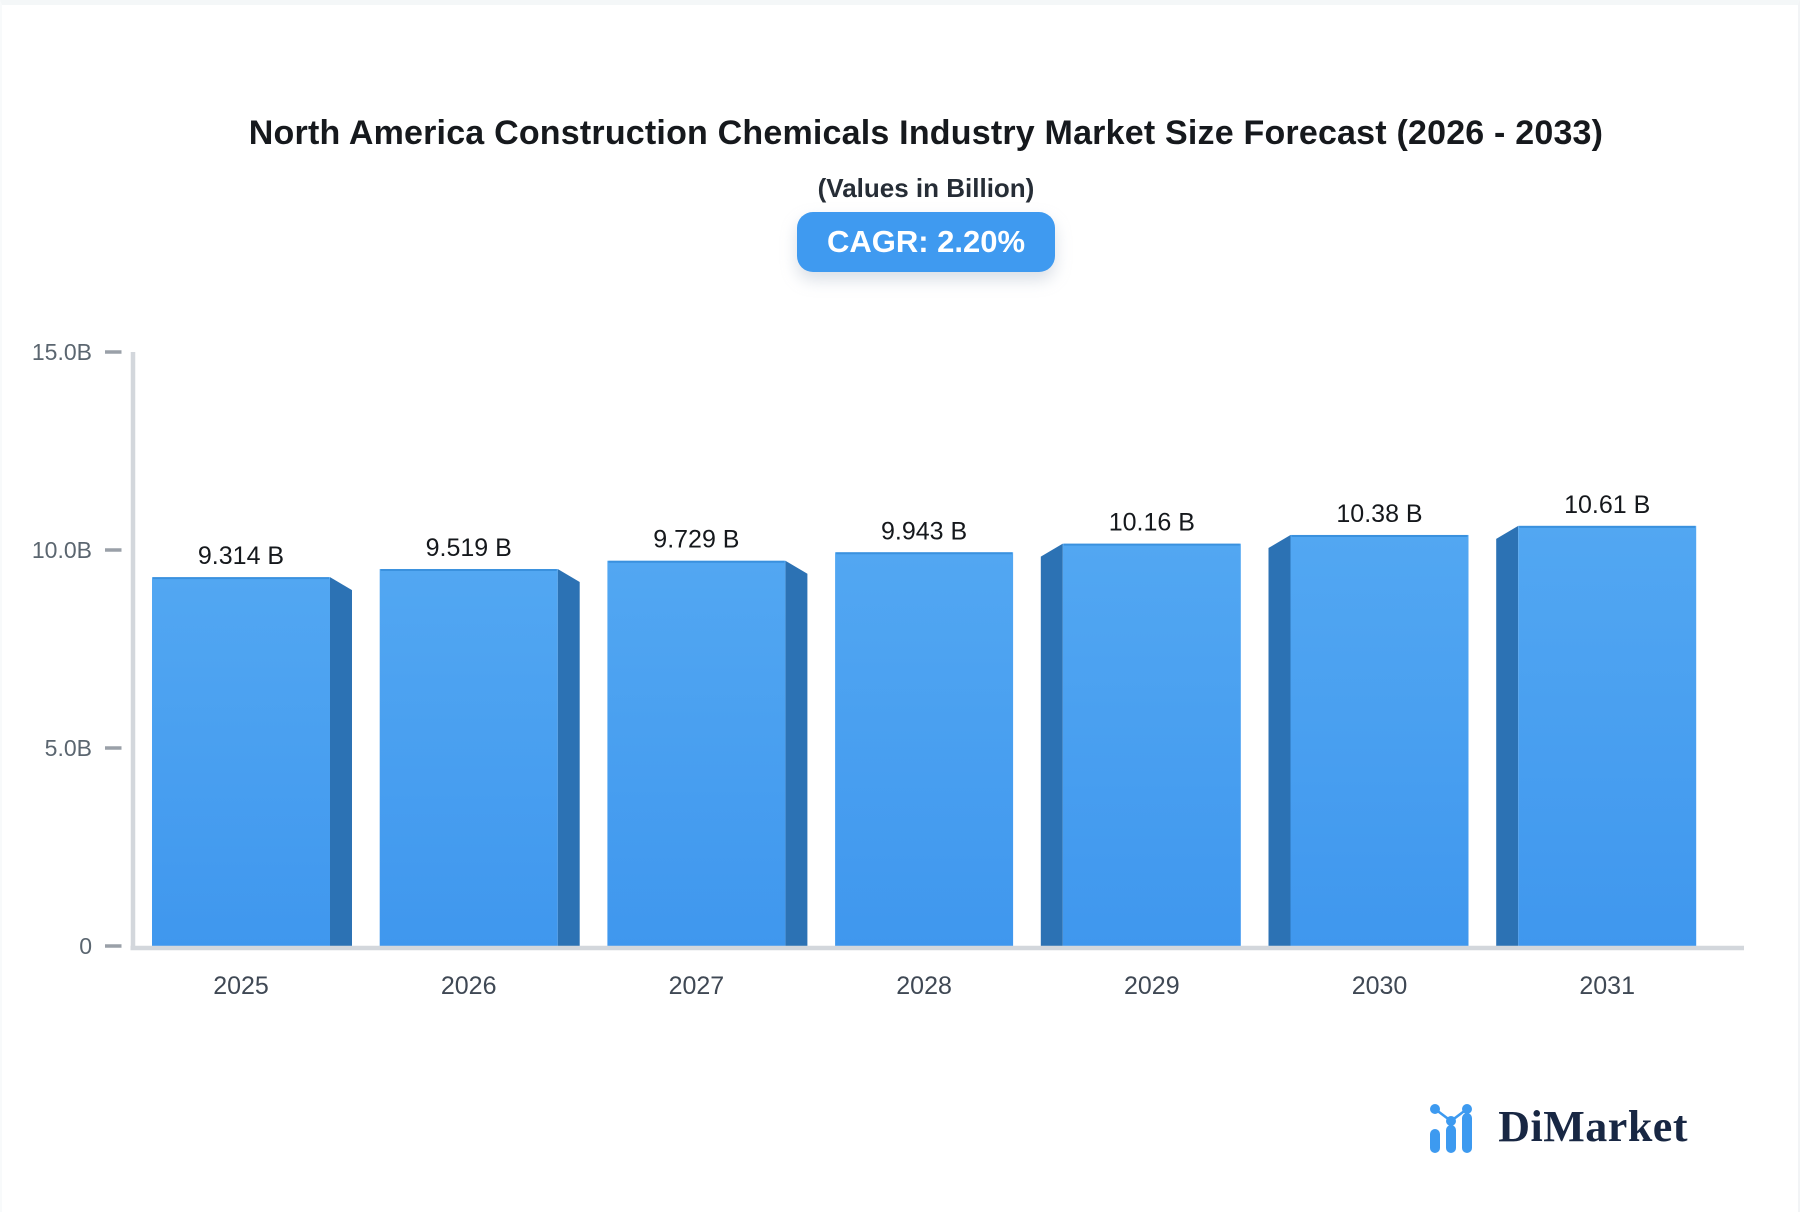 This screenshot has height=1217, width=1800. Describe the element at coordinates (1368, 741) in the screenshot. I see `bar-2030` at that location.